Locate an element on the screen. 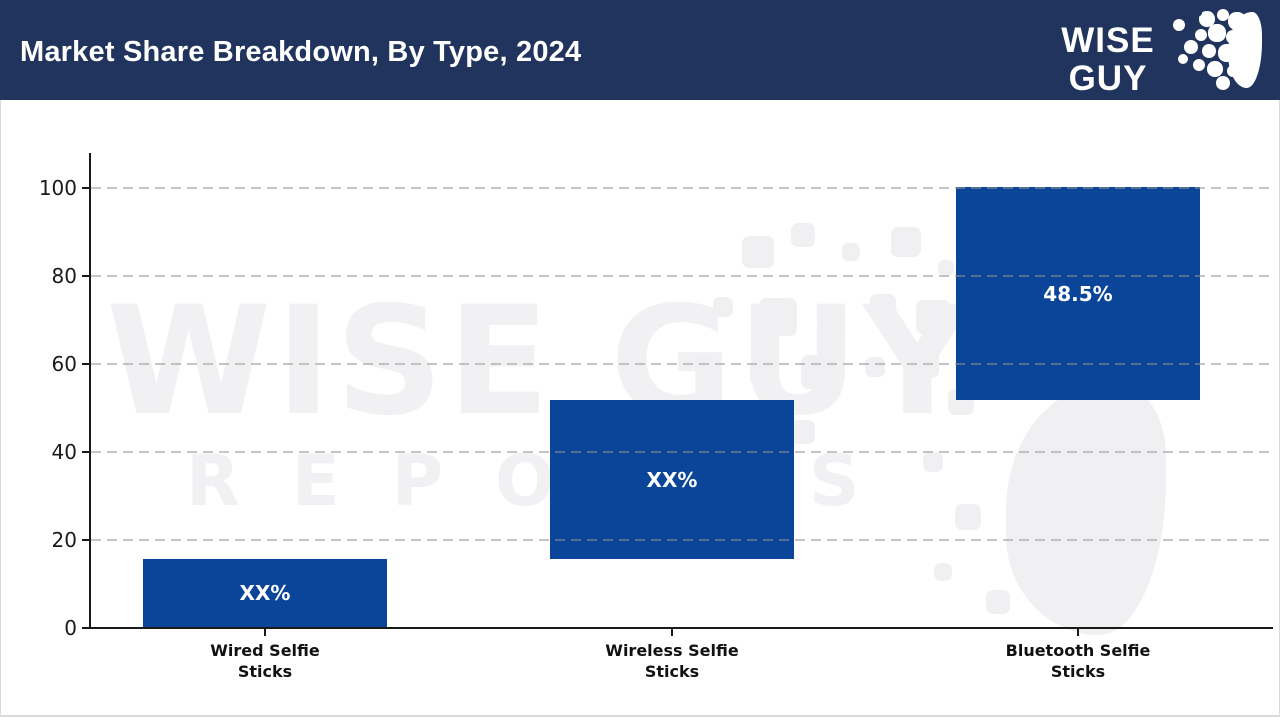  chart-title: Market Share Breakdown, By Type, 2024 is located at coordinates (301, 51).